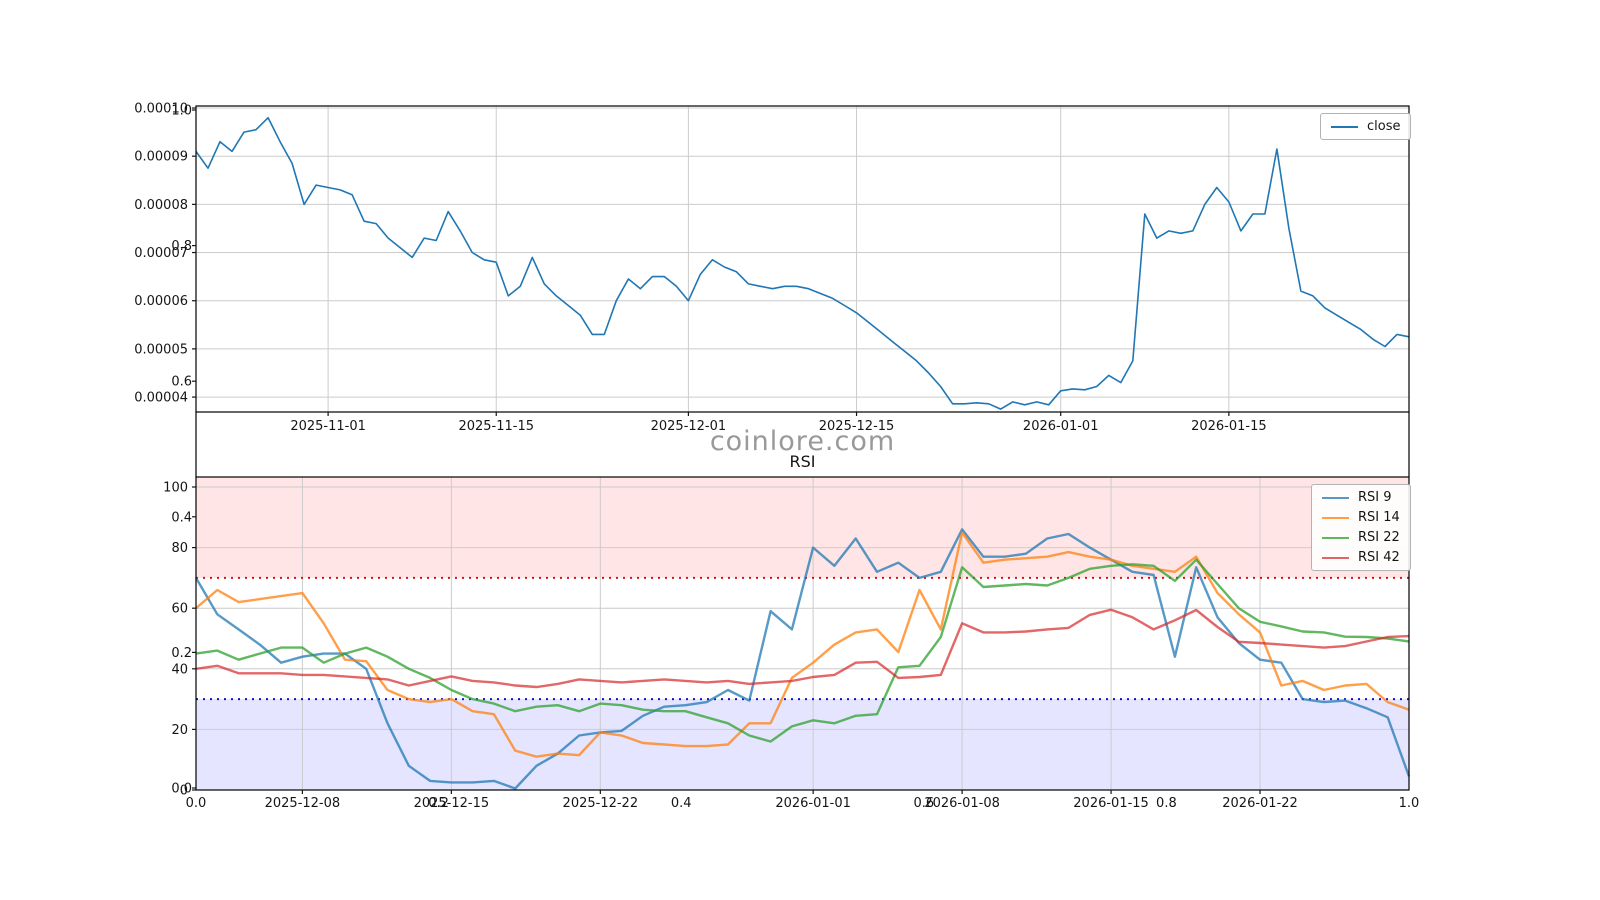 The height and width of the screenshot is (900, 1600). Describe the element at coordinates (181, 653) in the screenshot. I see `hidden-ytick-label: 0.2` at that location.